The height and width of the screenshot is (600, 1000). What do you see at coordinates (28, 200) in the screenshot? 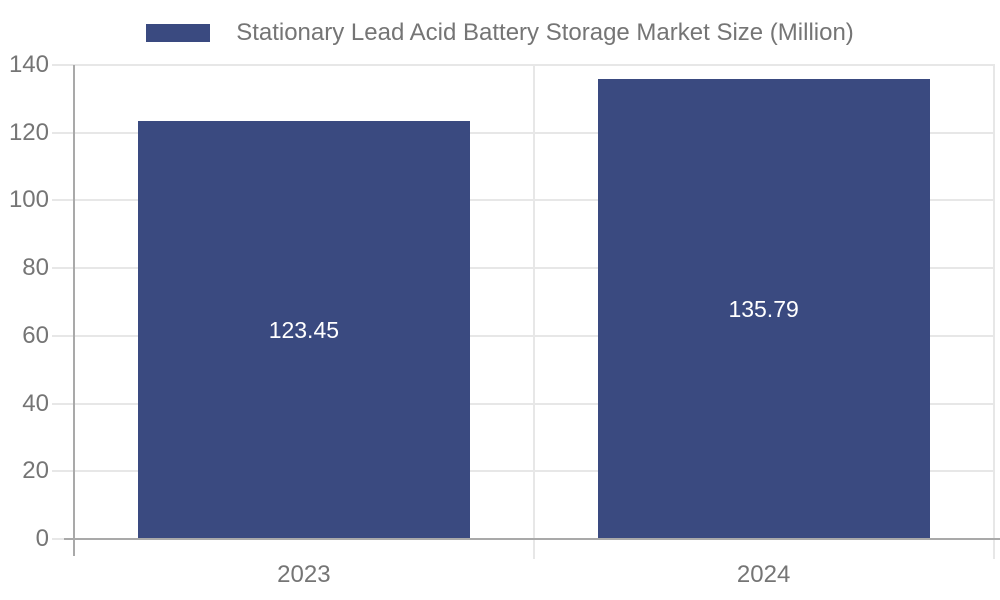
I see `y-tick-label: 100` at bounding box center [28, 200].